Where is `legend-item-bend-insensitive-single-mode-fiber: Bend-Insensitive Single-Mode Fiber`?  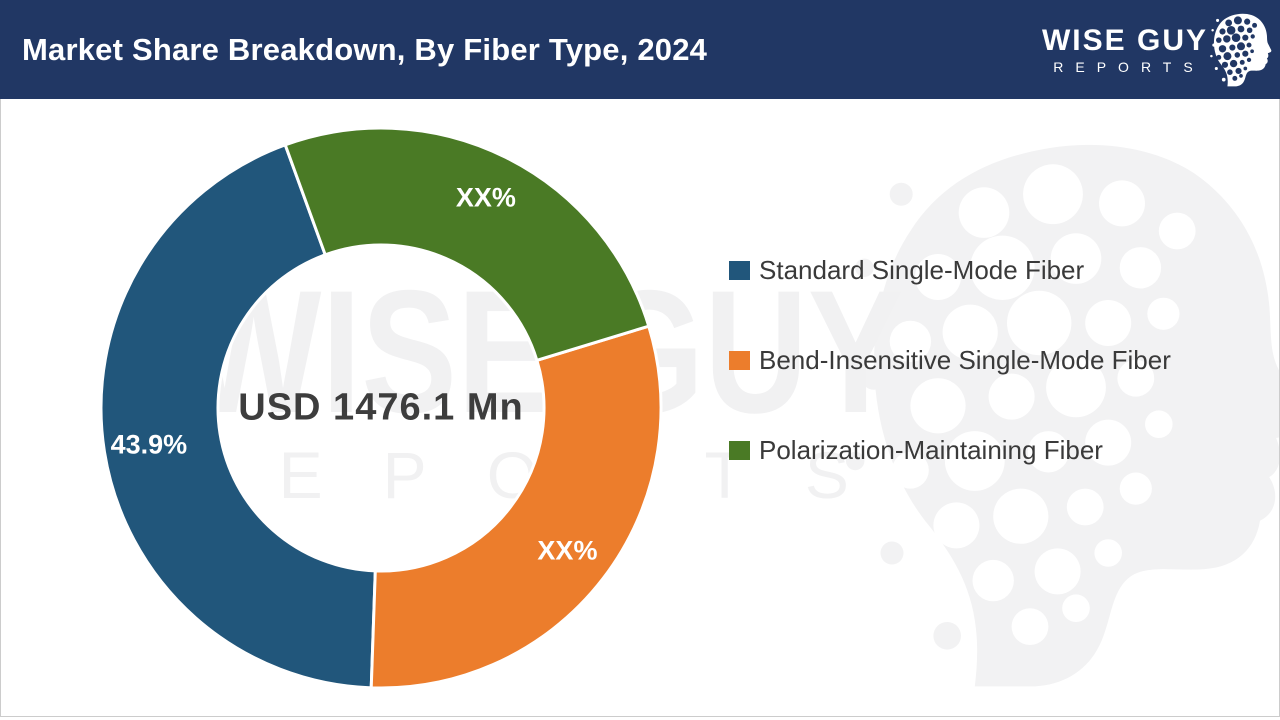
legend-item-bend-insensitive-single-mode-fiber: Bend-Insensitive Single-Mode Fiber is located at coordinates (950, 360).